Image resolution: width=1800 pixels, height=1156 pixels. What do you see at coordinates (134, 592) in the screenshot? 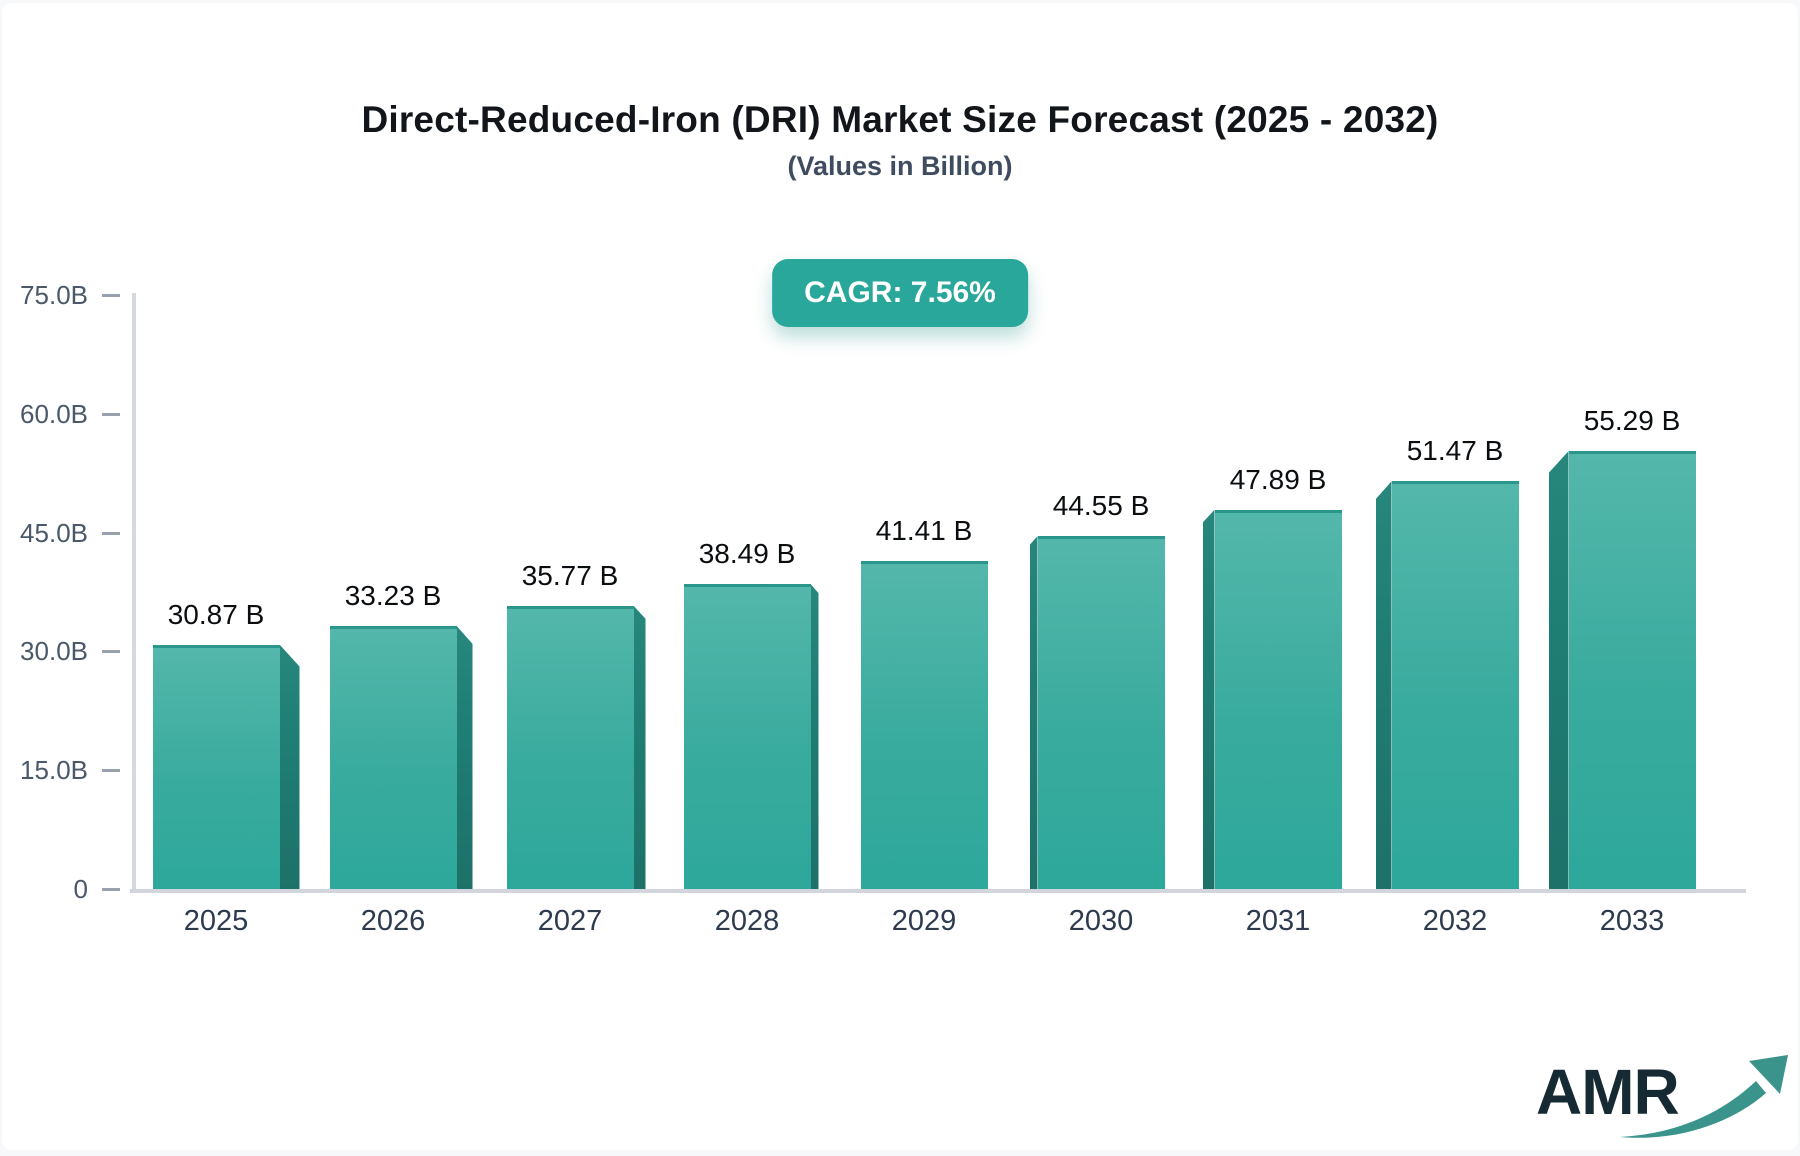
I see `y-axis-line` at bounding box center [134, 592].